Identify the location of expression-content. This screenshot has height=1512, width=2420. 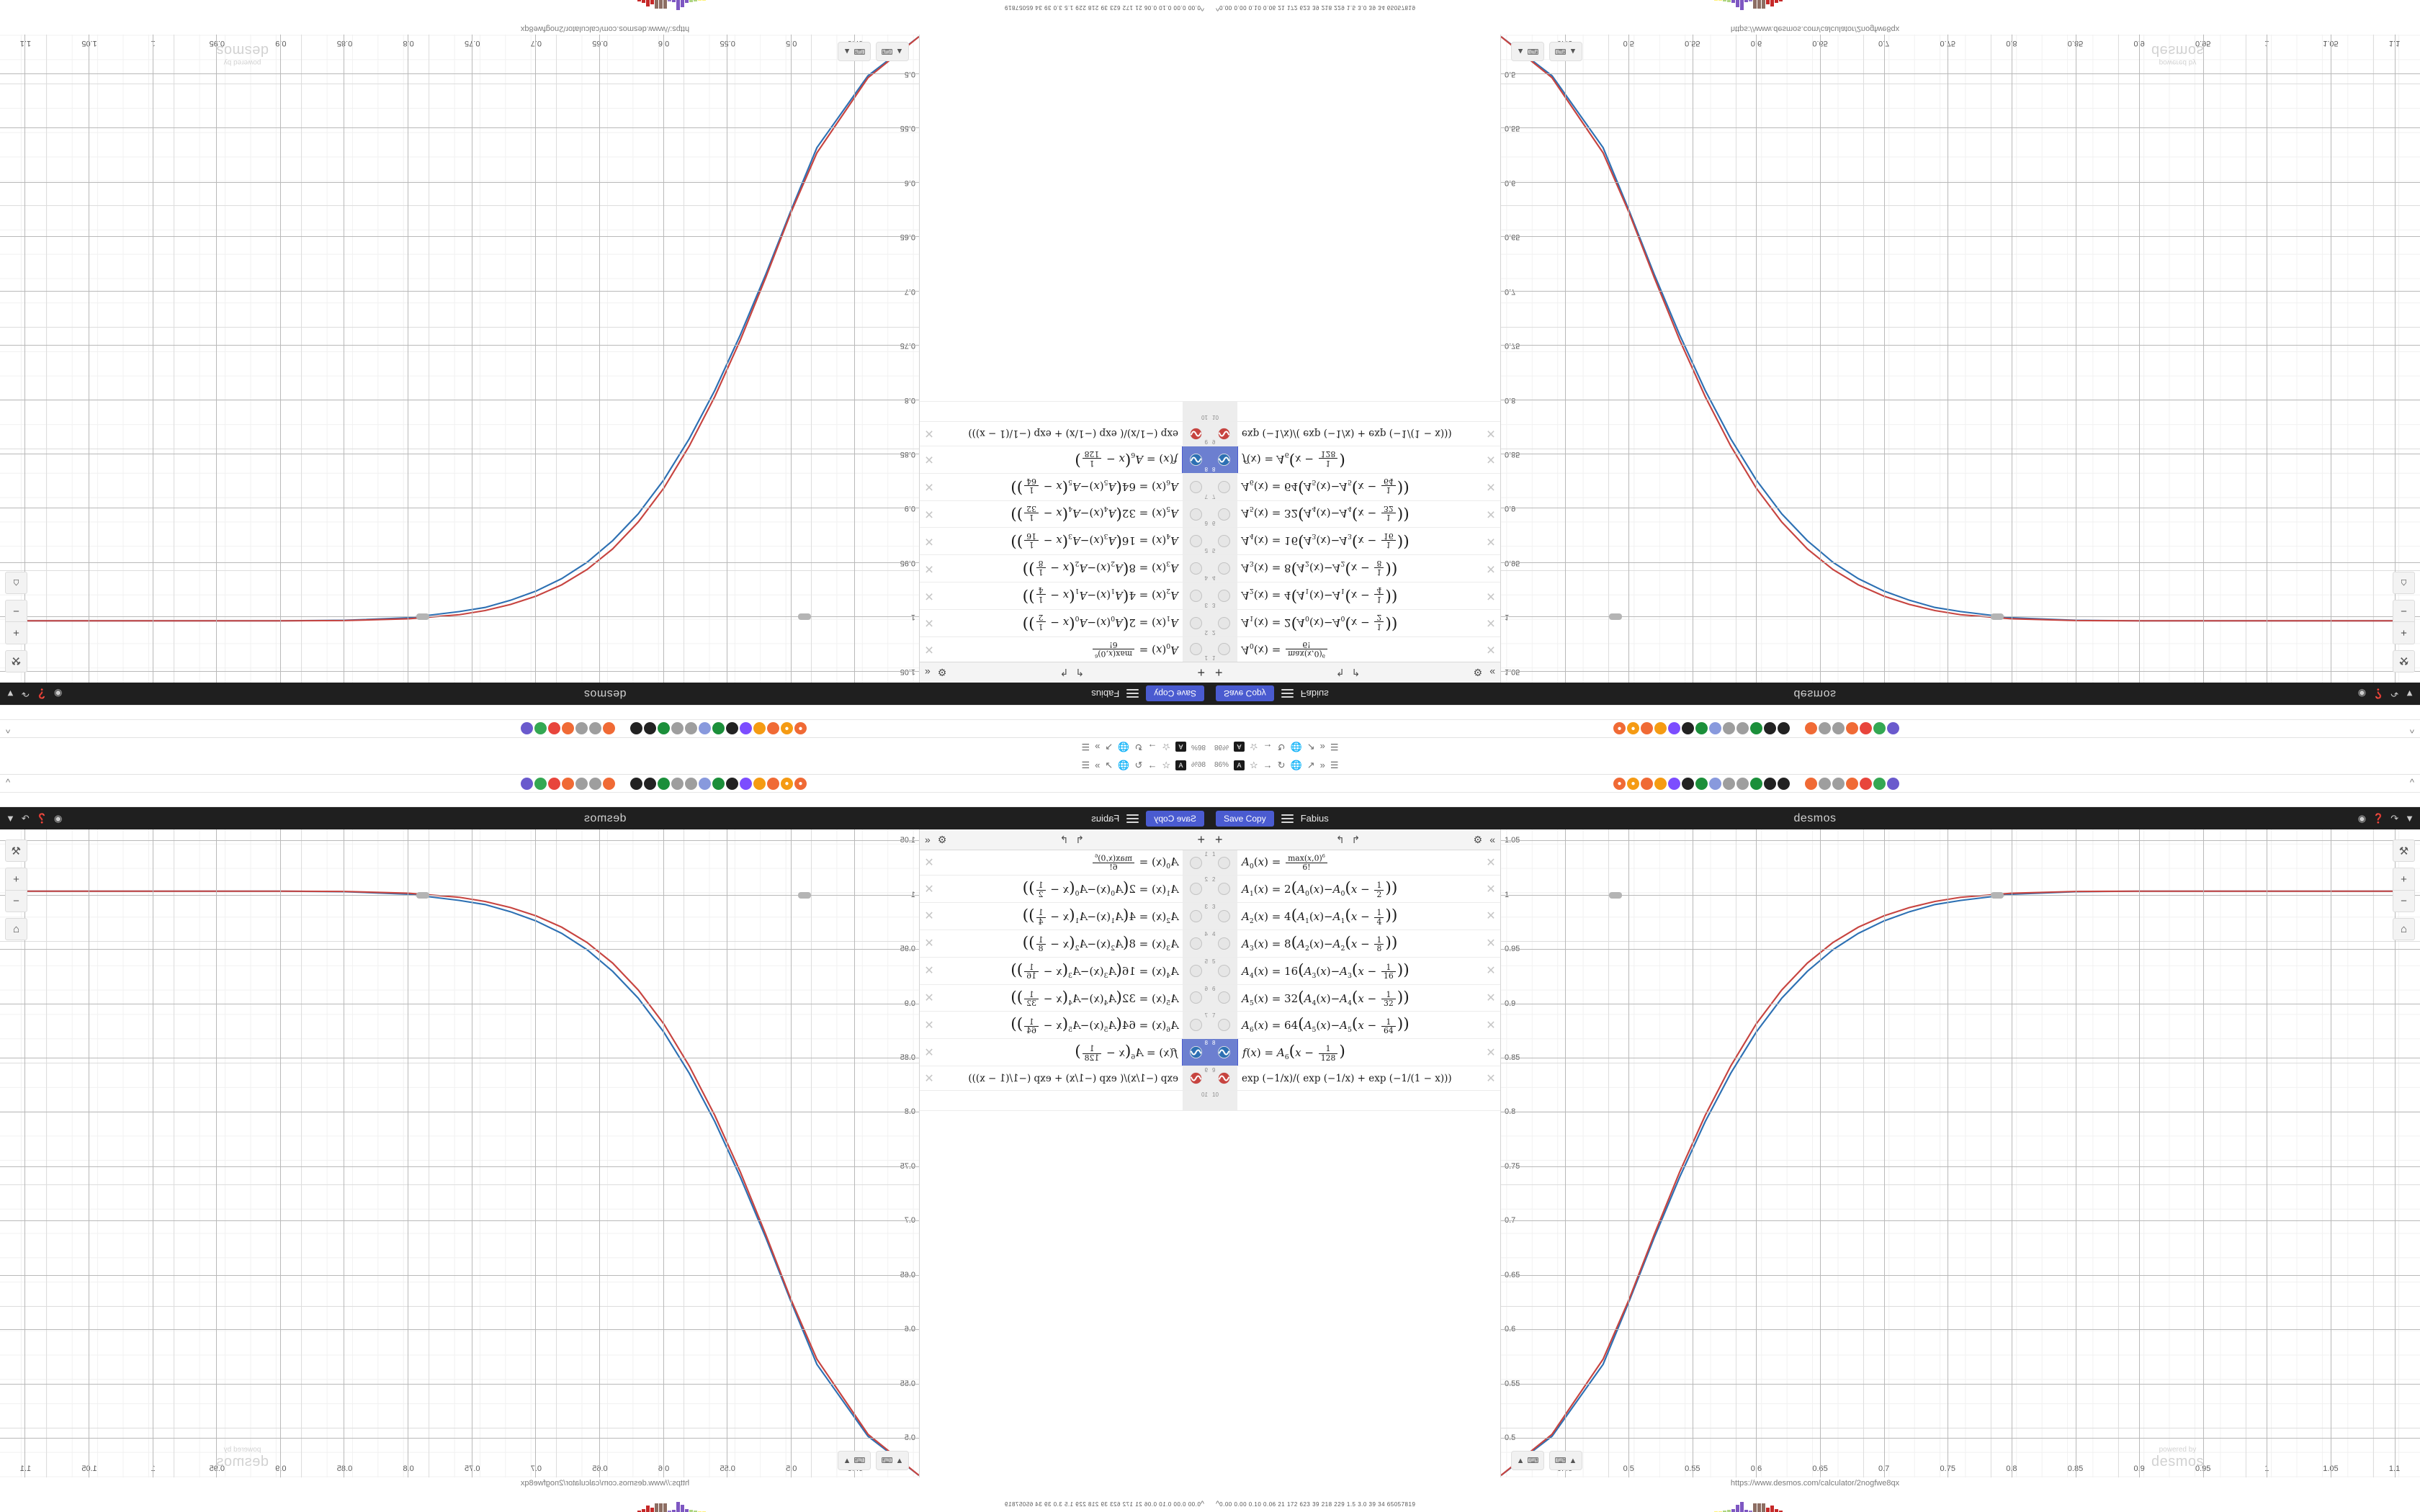
(1368, 411).